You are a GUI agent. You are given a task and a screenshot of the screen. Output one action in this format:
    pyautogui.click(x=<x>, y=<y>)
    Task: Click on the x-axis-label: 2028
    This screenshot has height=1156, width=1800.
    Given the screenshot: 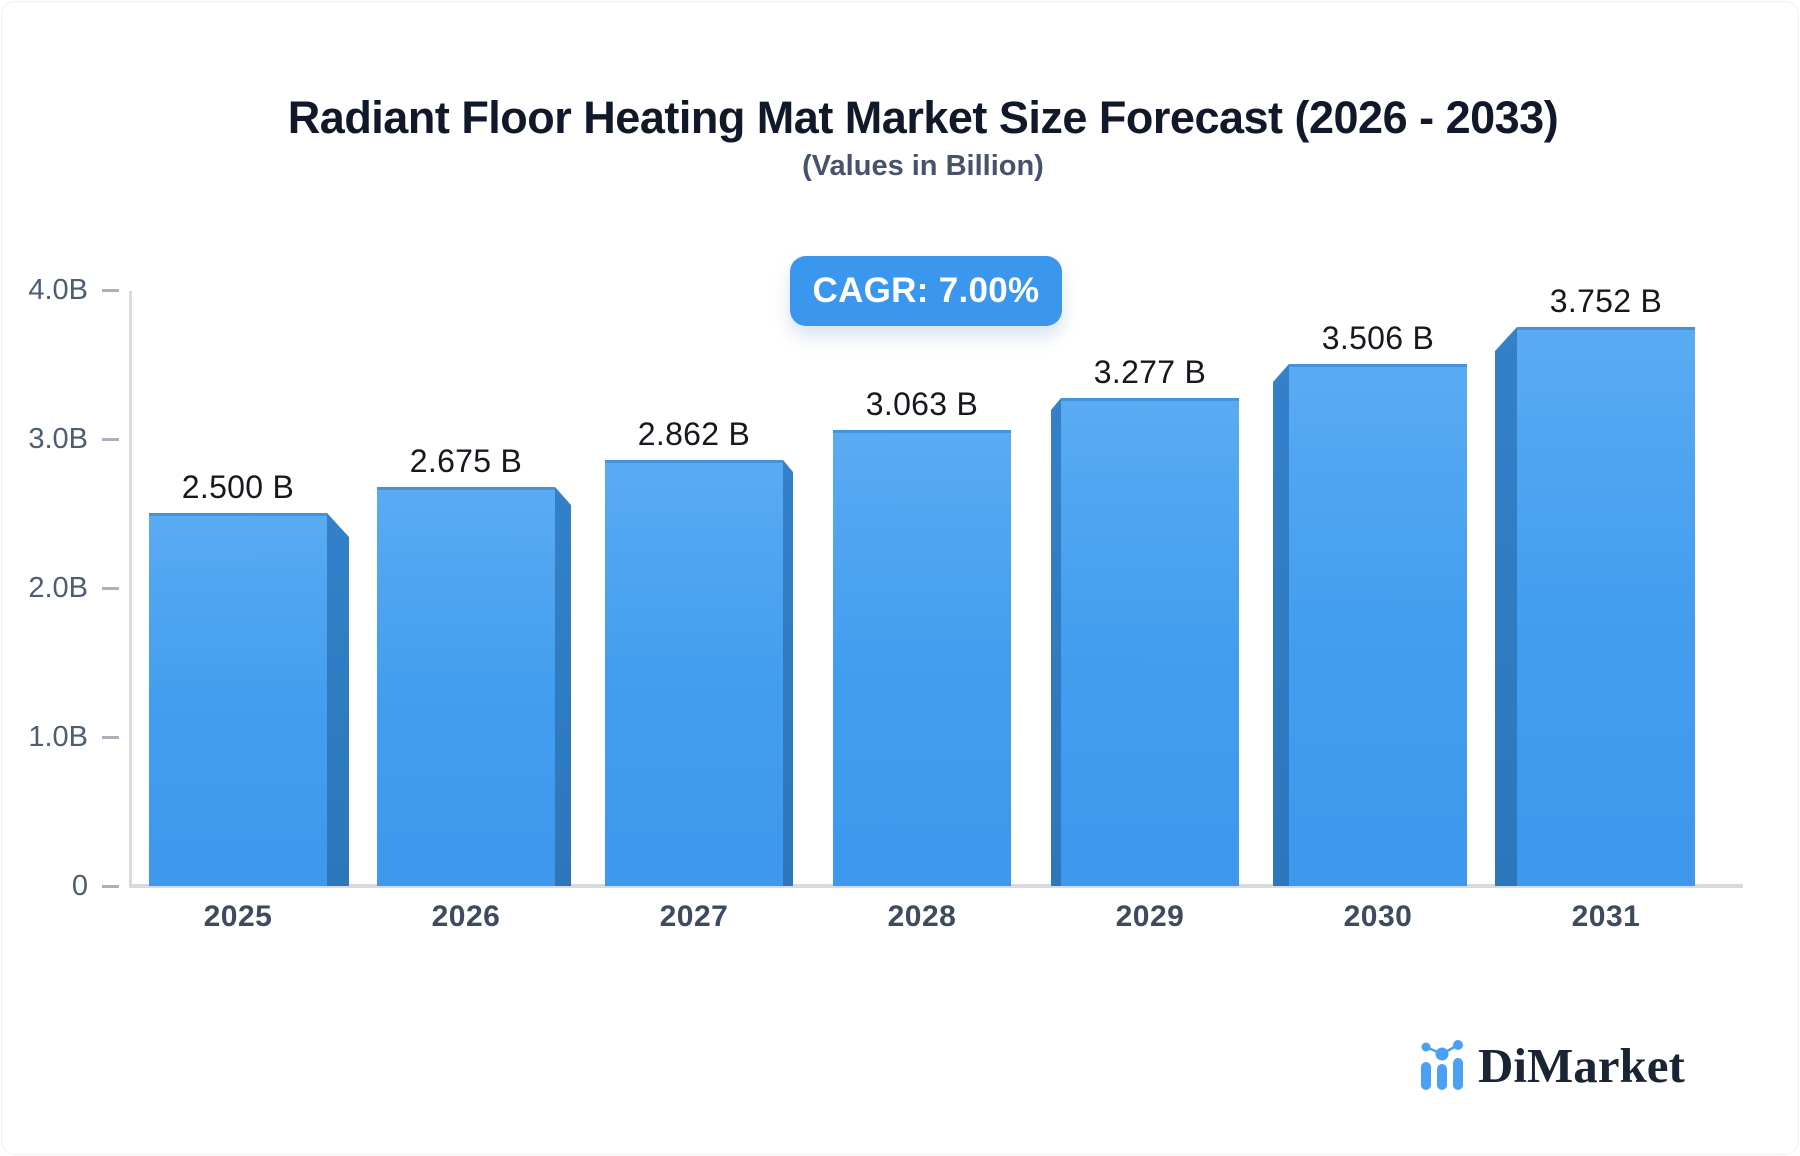 What is the action you would take?
    pyautogui.click(x=922, y=916)
    